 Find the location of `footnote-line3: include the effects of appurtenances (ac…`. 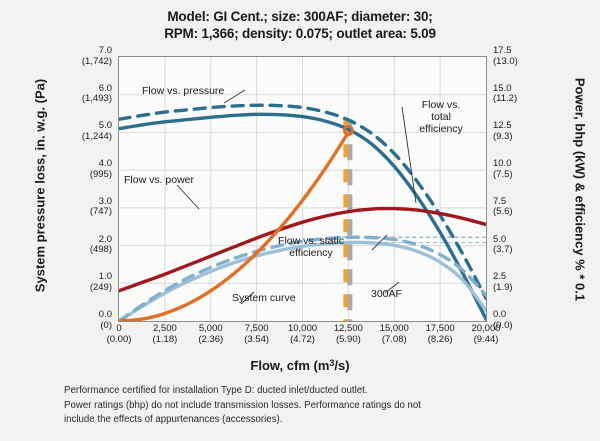

footnote-line3: include the effects of appurtenances (ac… is located at coordinates (173, 419).